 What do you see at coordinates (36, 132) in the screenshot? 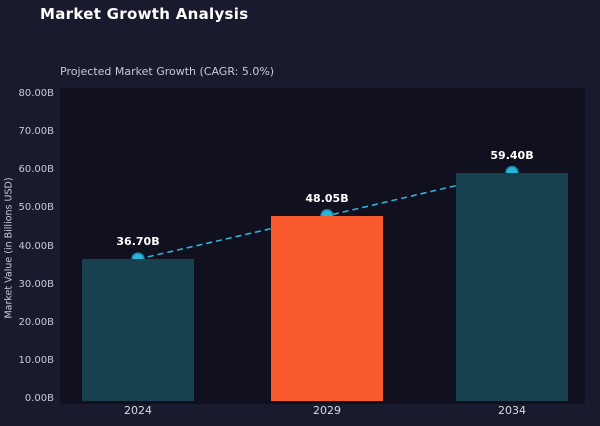
I see `y-axis-tick-label: 70.00B` at bounding box center [36, 132].